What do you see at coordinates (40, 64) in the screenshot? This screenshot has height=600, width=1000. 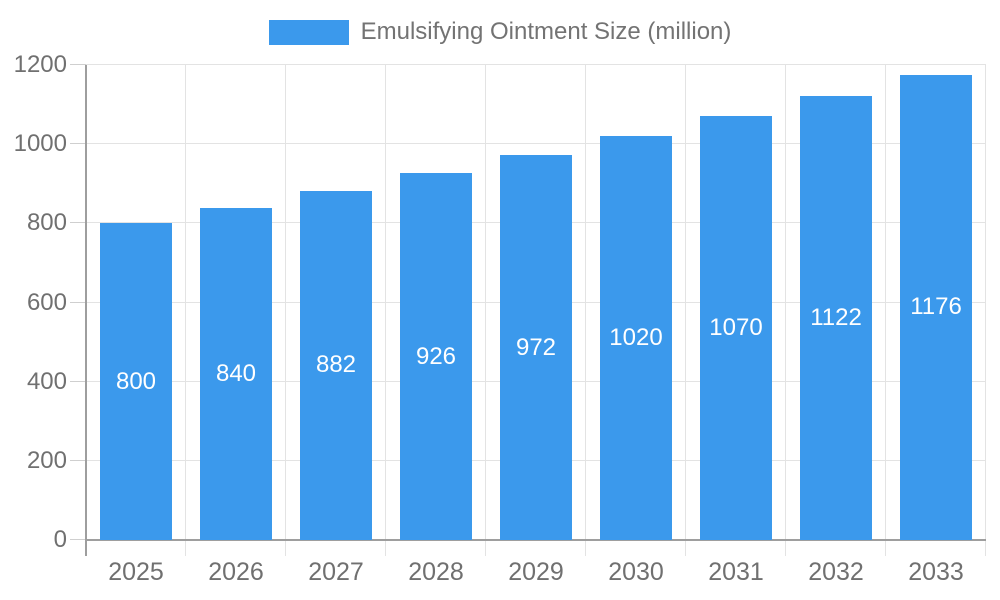 I see `y-tick-label: 1200` at bounding box center [40, 64].